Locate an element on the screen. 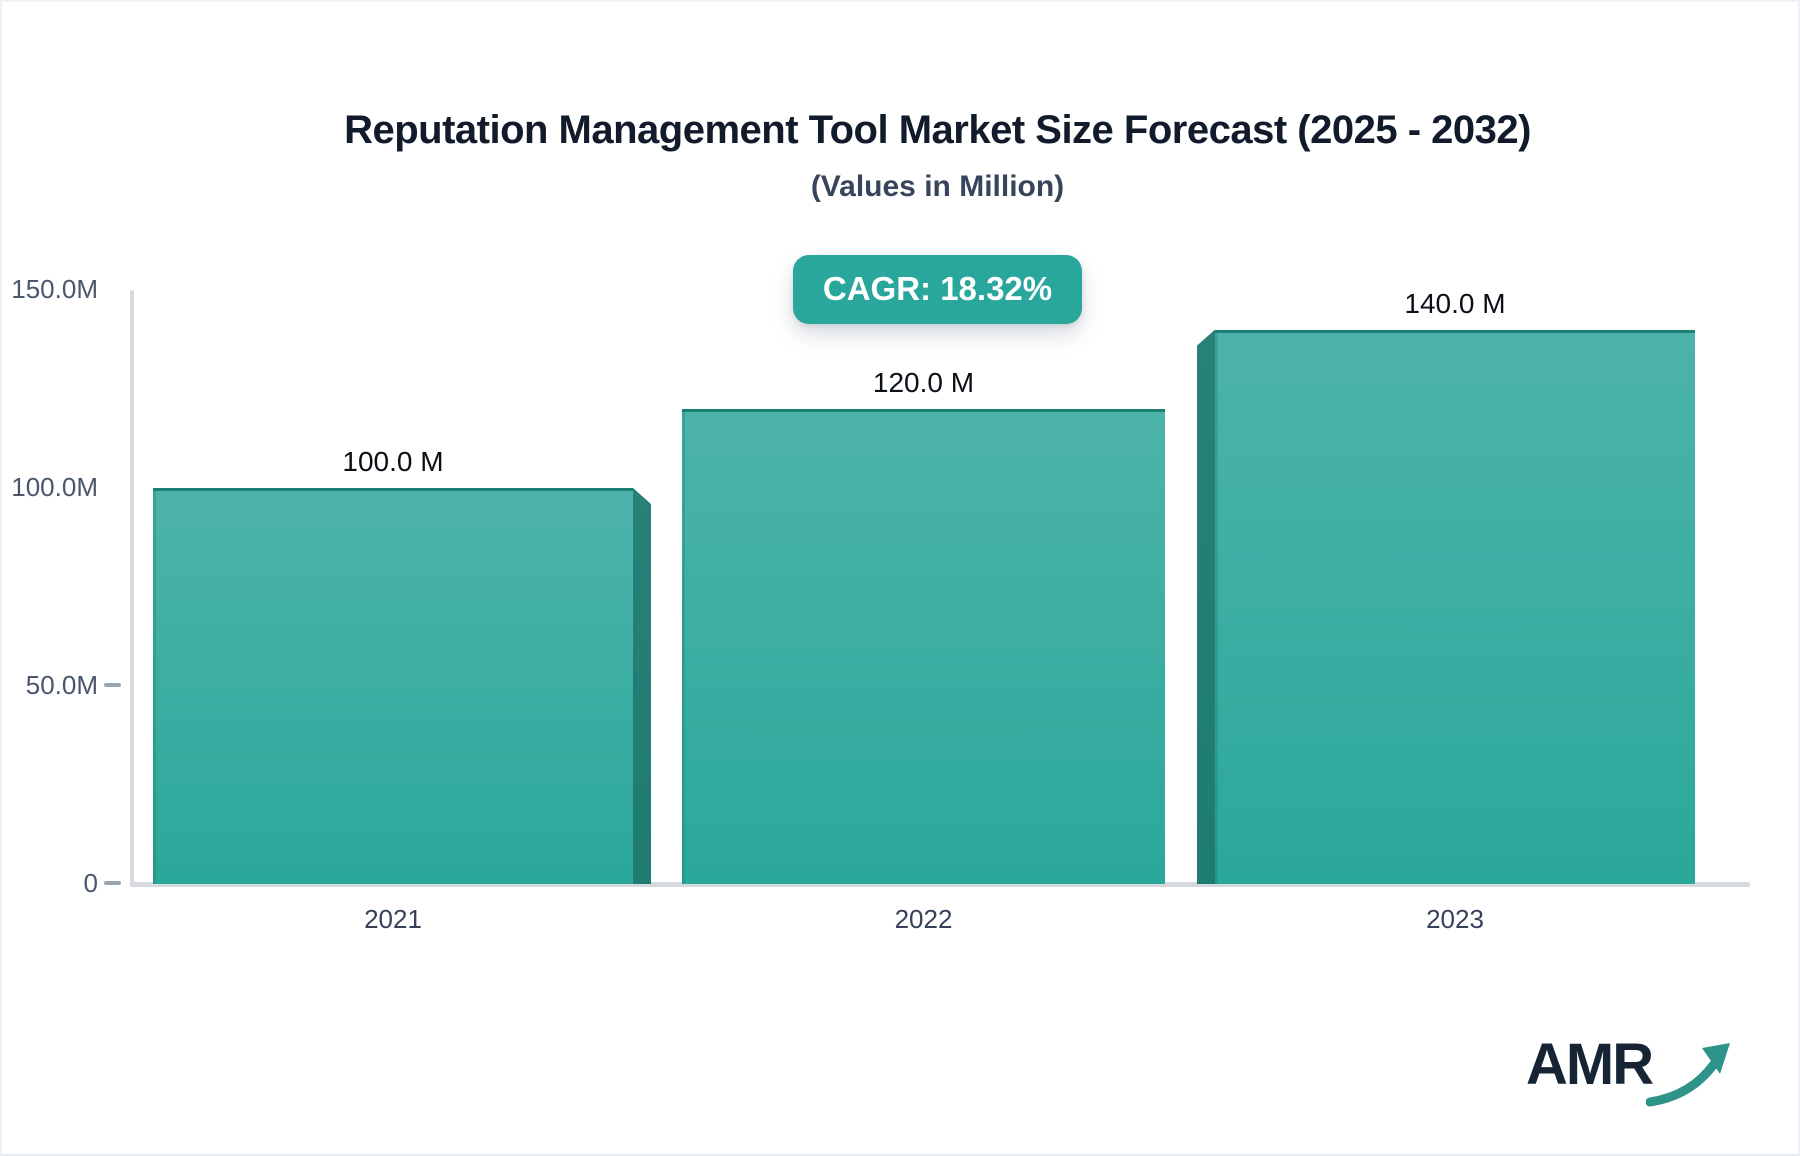 The image size is (1800, 1156). bar-value-label: 120.0 M is located at coordinates (923, 382).